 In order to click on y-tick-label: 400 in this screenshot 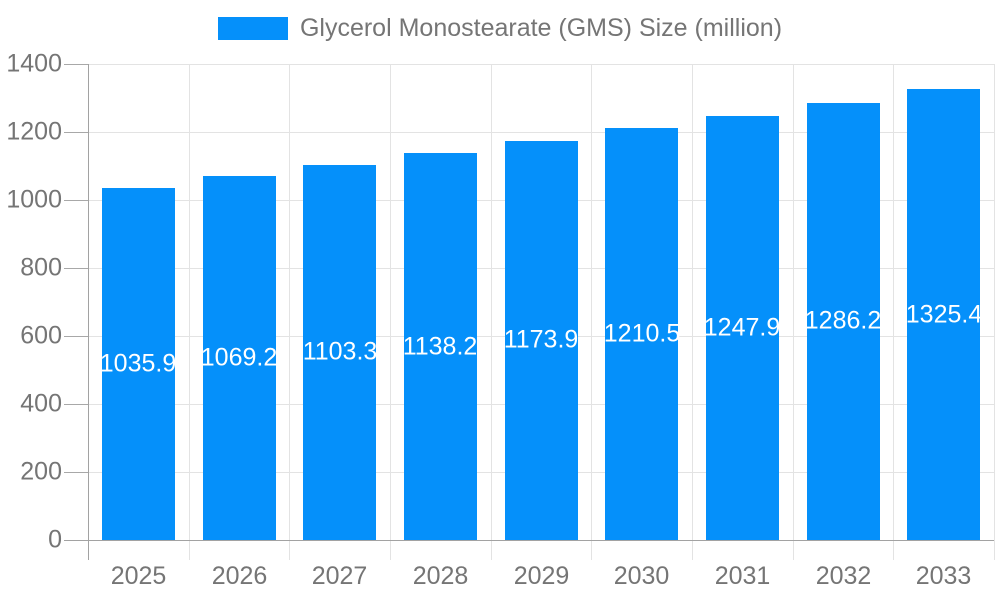, I will do `click(41, 403)`.